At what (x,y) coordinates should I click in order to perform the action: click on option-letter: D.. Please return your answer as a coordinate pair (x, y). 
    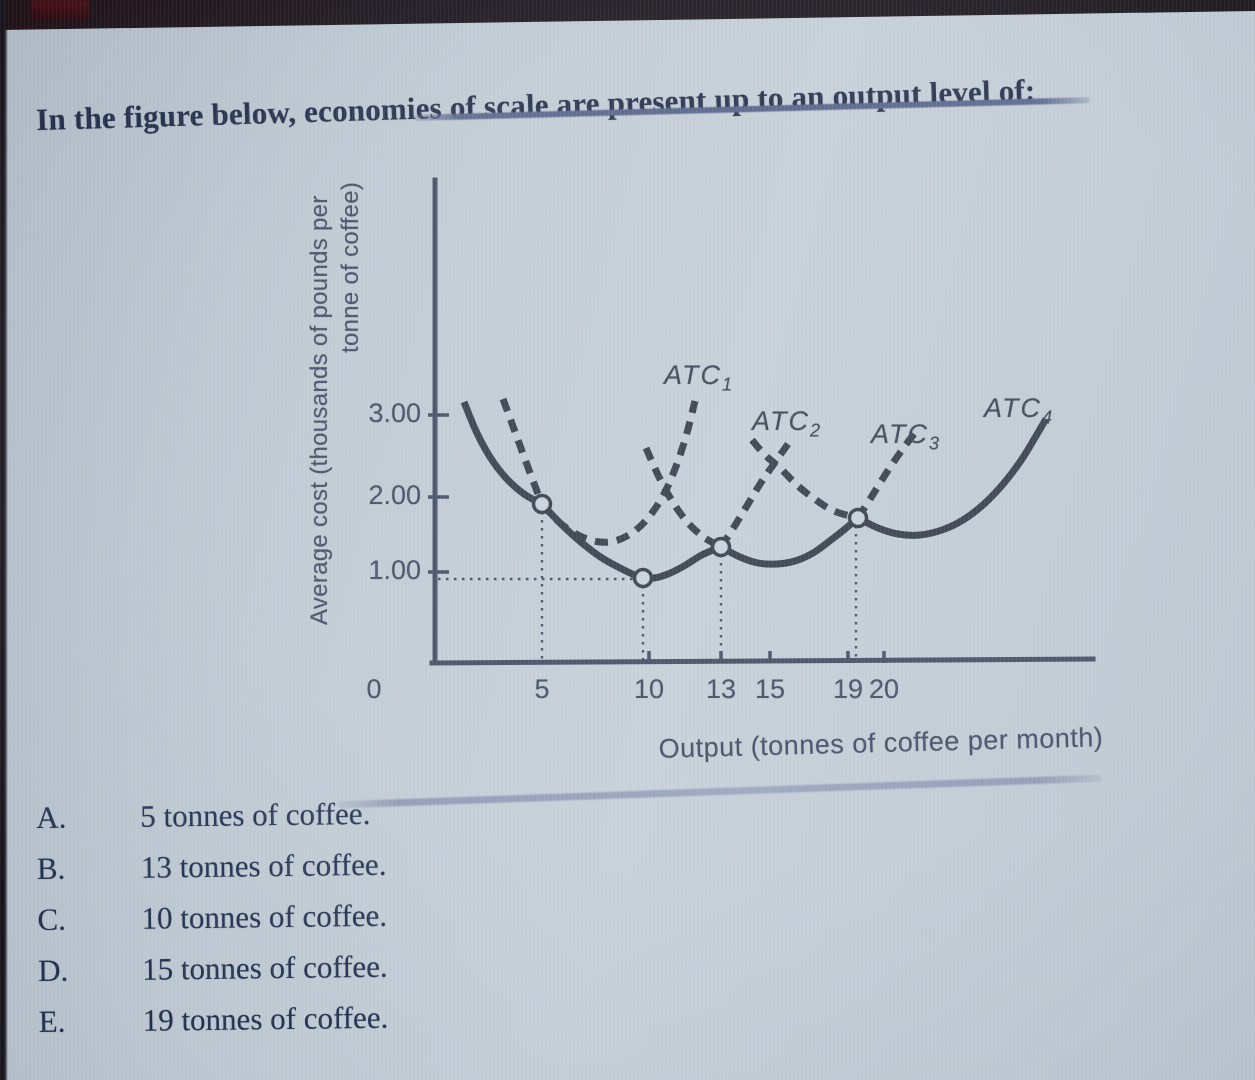
    Looking at the image, I should click on (53, 970).